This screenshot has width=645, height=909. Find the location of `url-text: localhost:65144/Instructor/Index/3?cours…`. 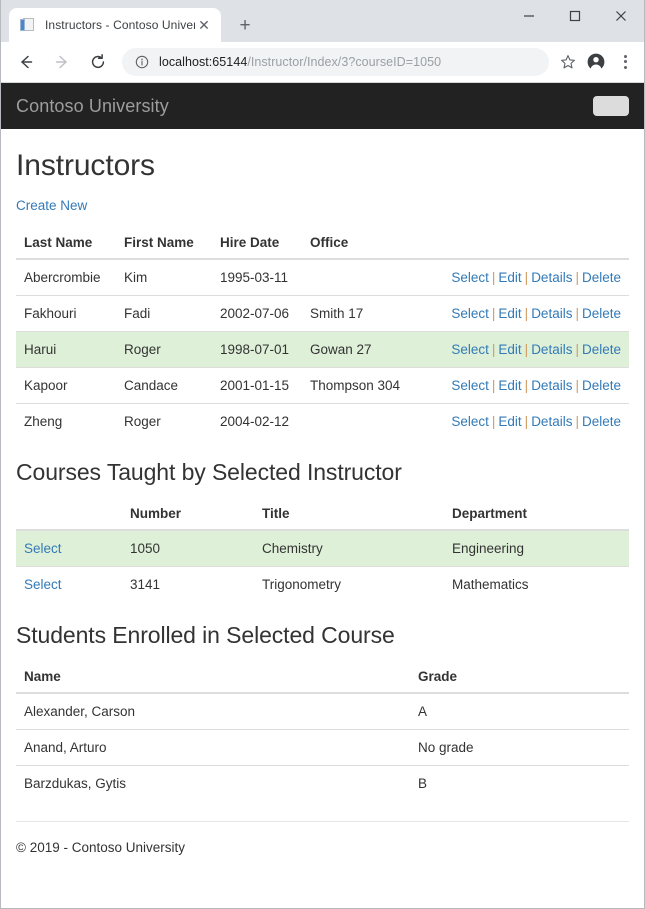

url-text: localhost:65144/Instructor/Index/3?cours… is located at coordinates (351, 62).